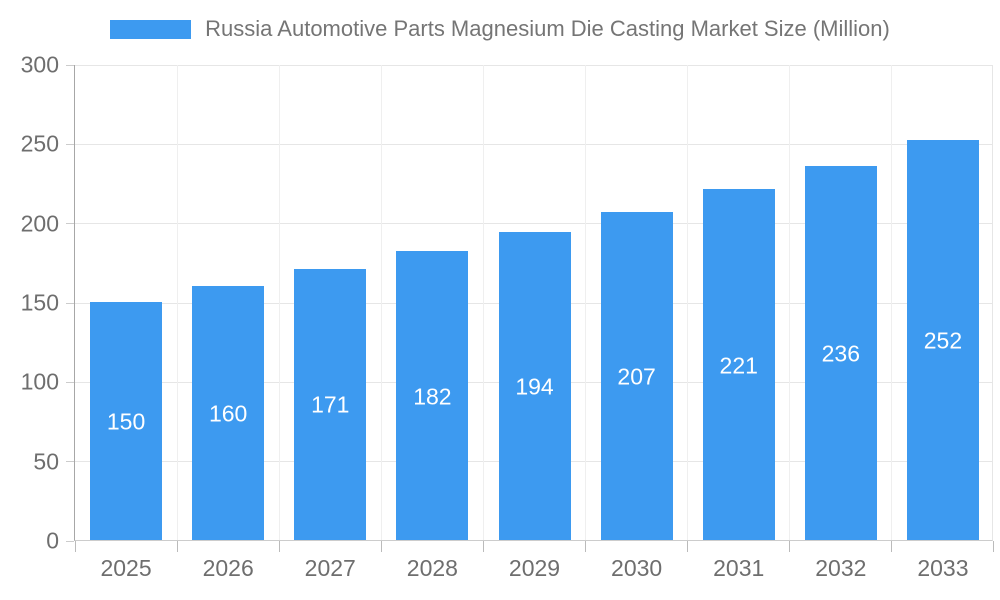 This screenshot has height=600, width=1000. Describe the element at coordinates (637, 568) in the screenshot. I see `x-axis-label: 2030` at that location.